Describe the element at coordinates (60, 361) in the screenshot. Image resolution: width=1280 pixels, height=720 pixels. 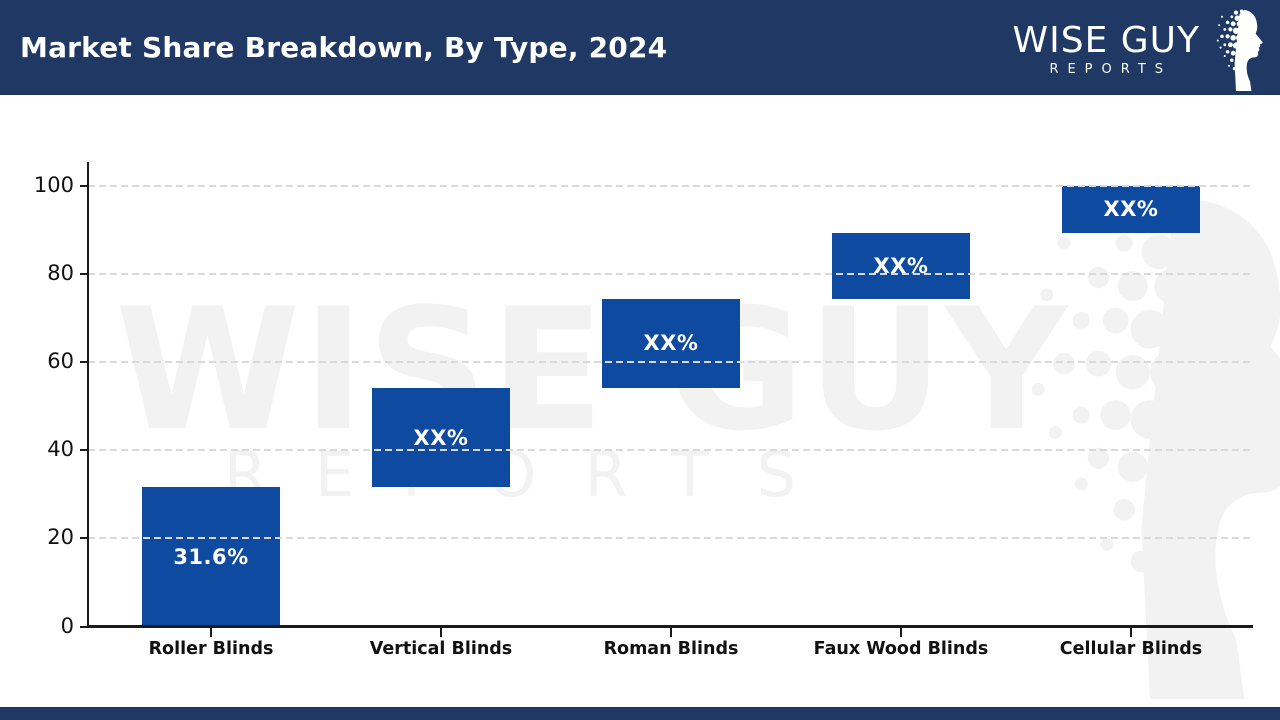
I see `y-tick-label: 60` at that location.